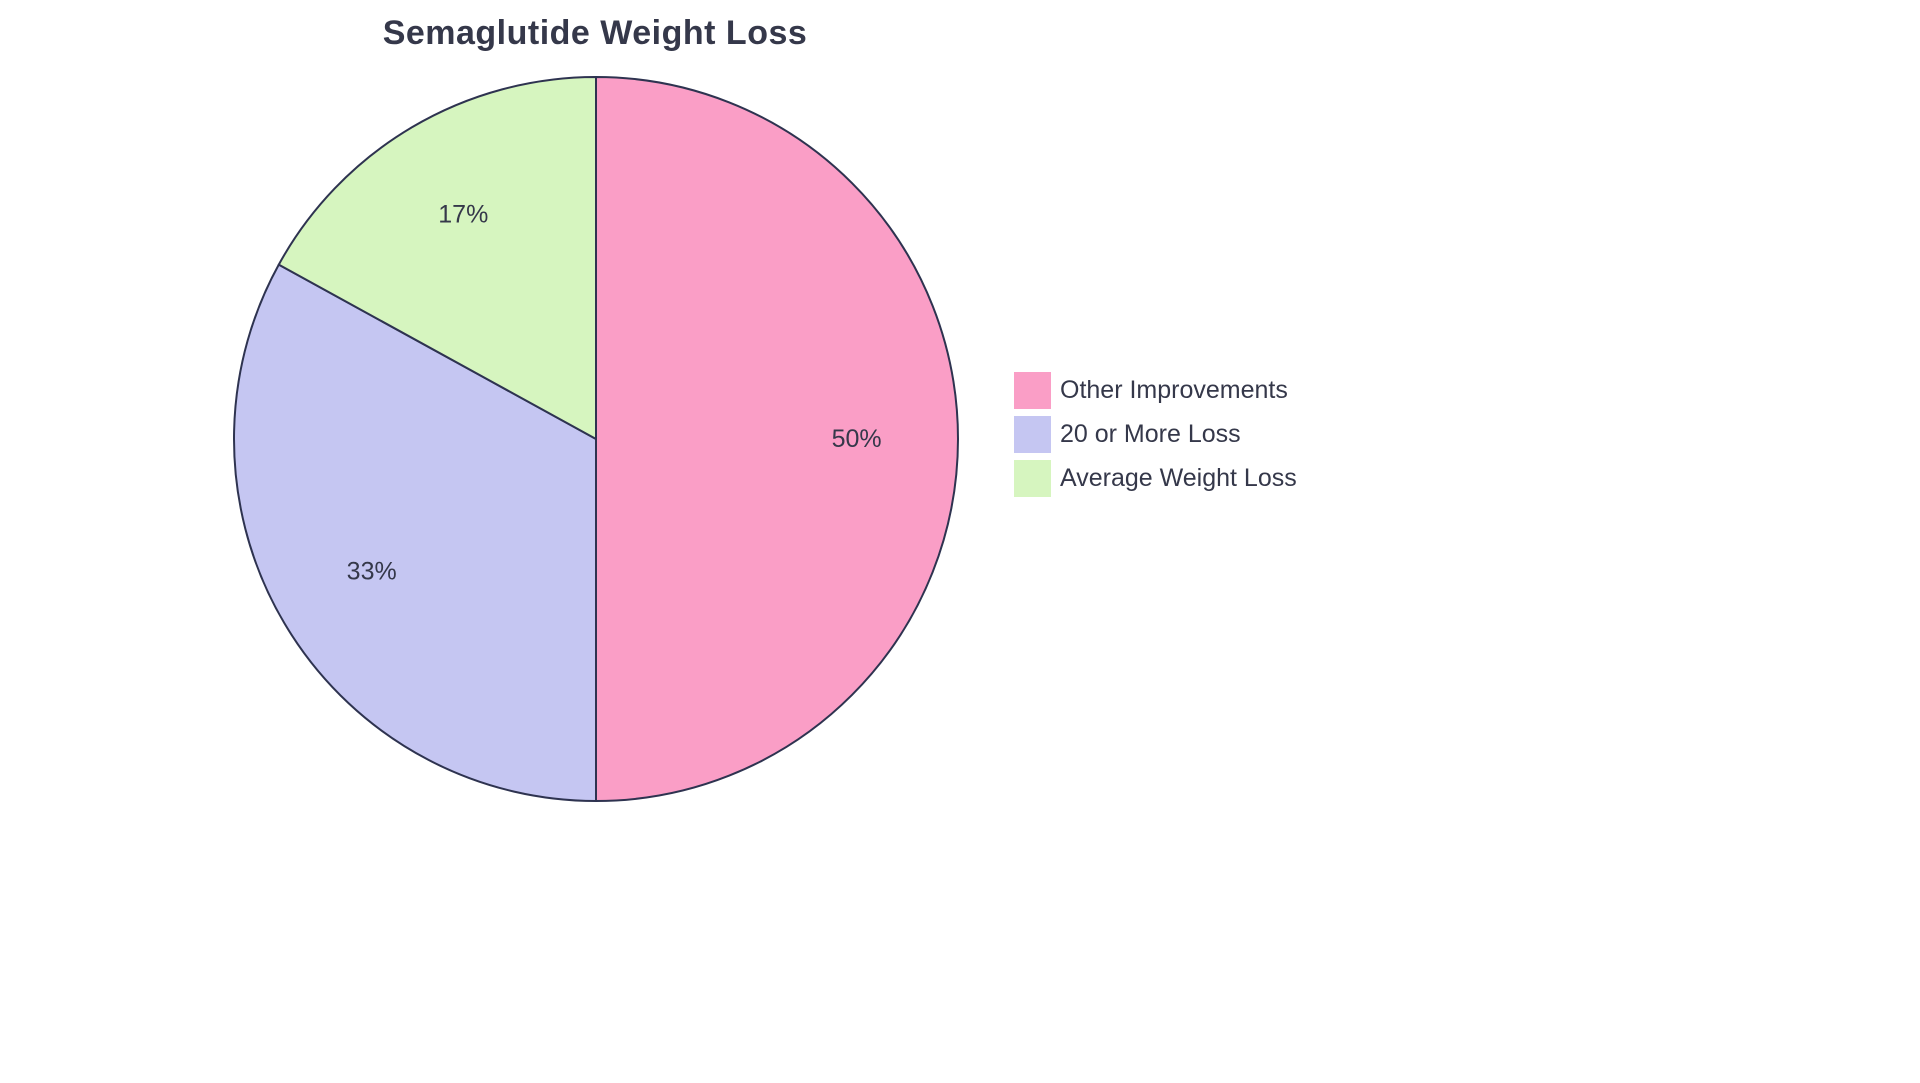 The image size is (1920, 1083). I want to click on legend-label: Average Weight Loss, so click(1178, 478).